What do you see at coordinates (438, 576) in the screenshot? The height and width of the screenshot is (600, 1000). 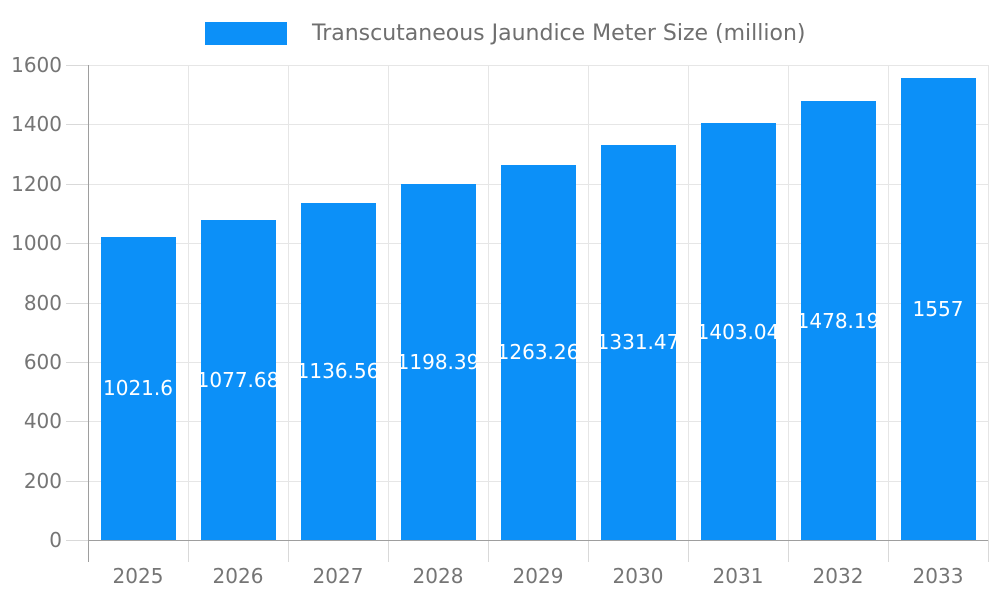 I see `x-axis-tick-label: 2028` at bounding box center [438, 576].